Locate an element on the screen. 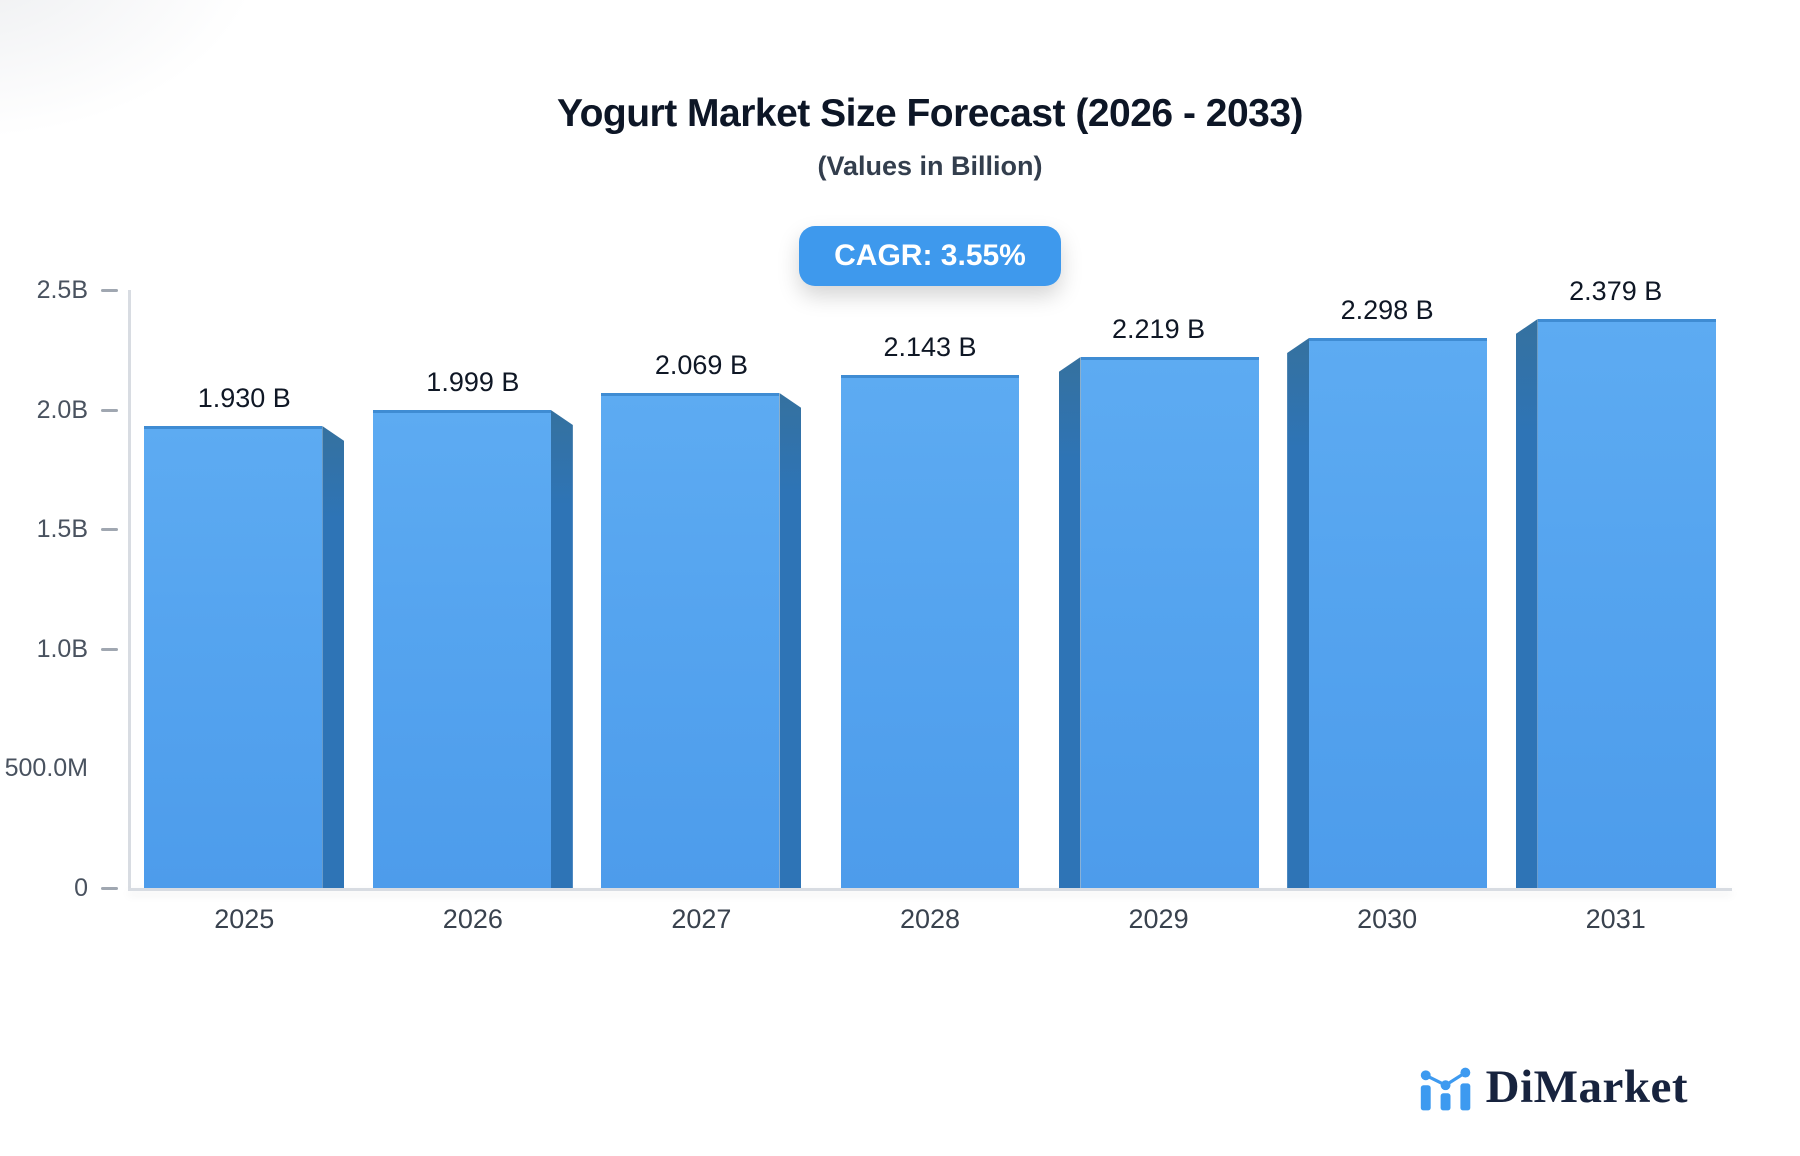 This screenshot has height=1156, width=1800. y-axis-tick-label: 2.5B is located at coordinates (62, 290).